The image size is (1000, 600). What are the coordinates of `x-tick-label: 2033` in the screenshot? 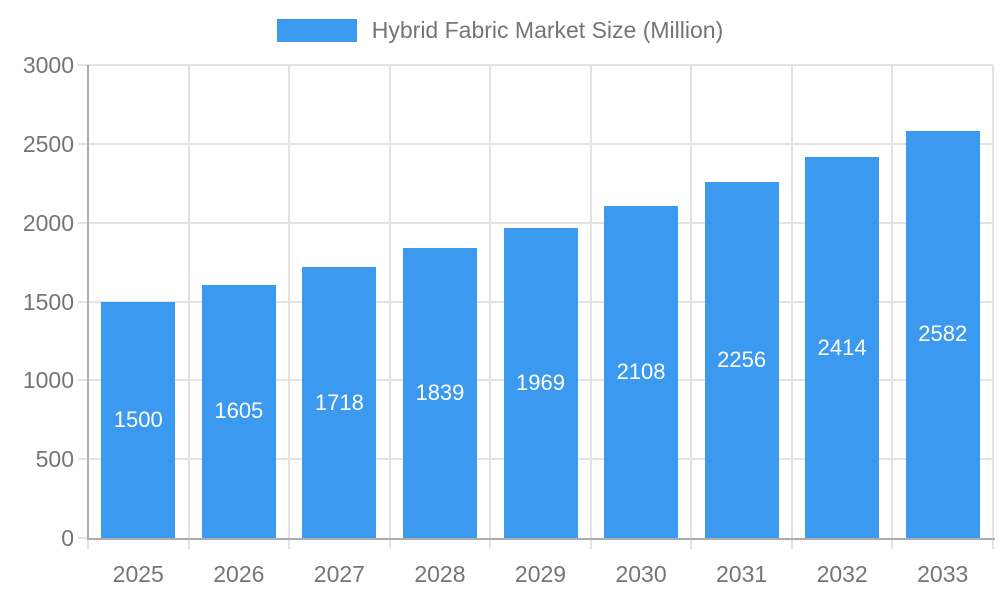 It's located at (943, 574).